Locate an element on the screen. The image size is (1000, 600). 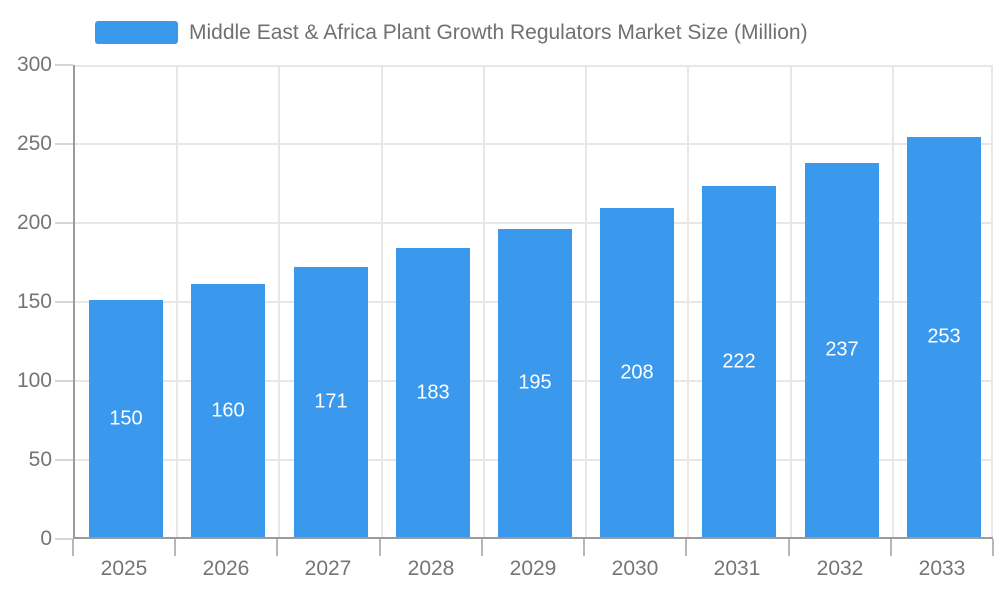
bar-value-label: 183 is located at coordinates (433, 392).